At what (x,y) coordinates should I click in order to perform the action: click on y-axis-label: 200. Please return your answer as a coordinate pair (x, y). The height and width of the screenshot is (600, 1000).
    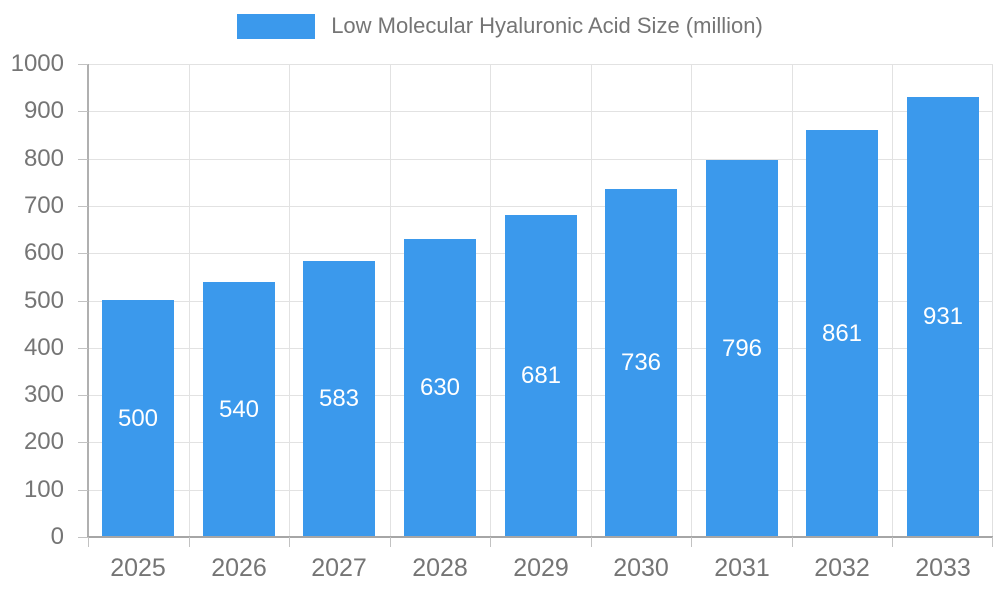
    Looking at the image, I should click on (43, 441).